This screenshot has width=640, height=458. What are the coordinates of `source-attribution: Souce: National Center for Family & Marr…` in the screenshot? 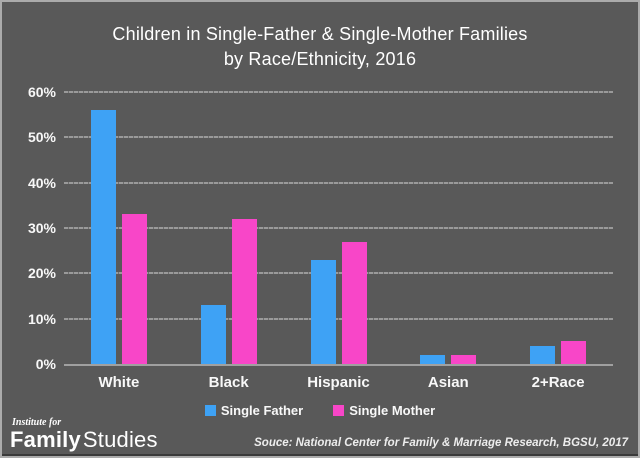 It's located at (441, 443).